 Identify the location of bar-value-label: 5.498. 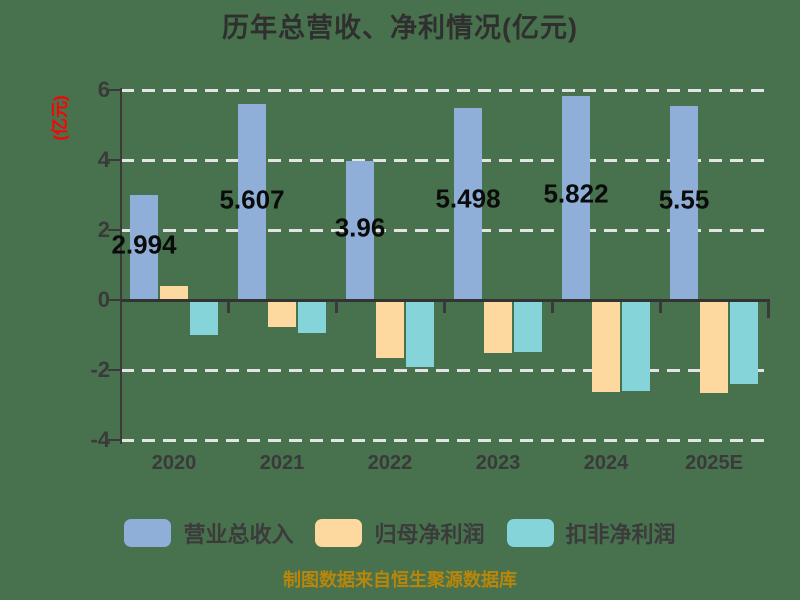
(468, 198).